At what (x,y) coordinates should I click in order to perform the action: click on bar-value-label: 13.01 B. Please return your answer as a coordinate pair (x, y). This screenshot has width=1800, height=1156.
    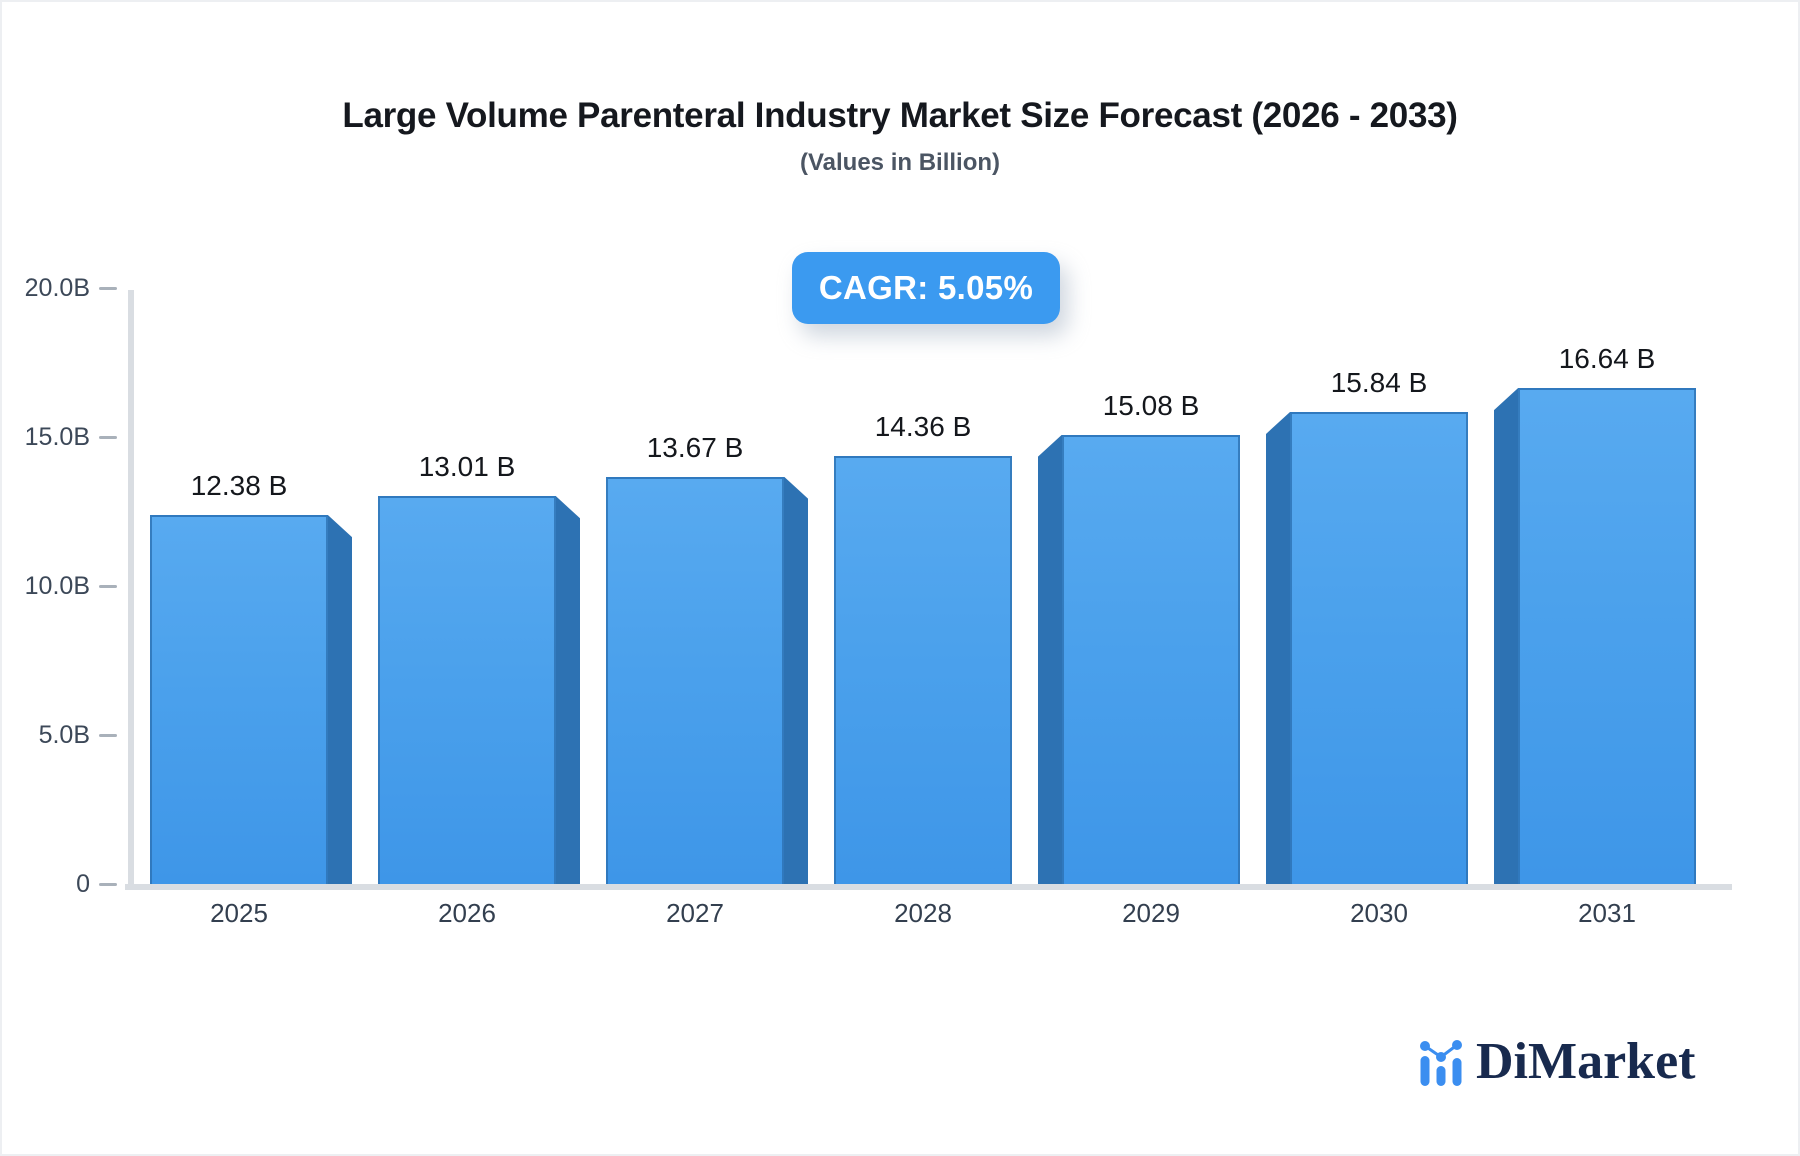
    Looking at the image, I should click on (467, 467).